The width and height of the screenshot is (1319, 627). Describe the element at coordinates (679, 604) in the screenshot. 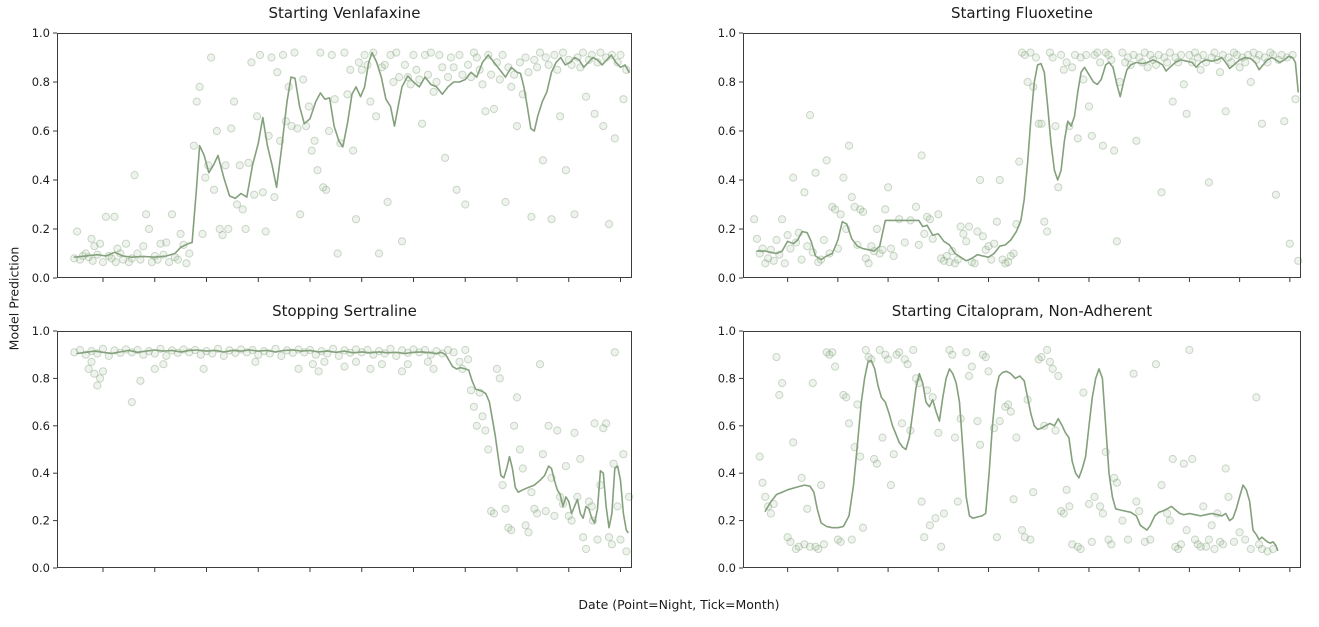

I see `x-axis-label: Date (Point=Night, Tick=Month)` at that location.